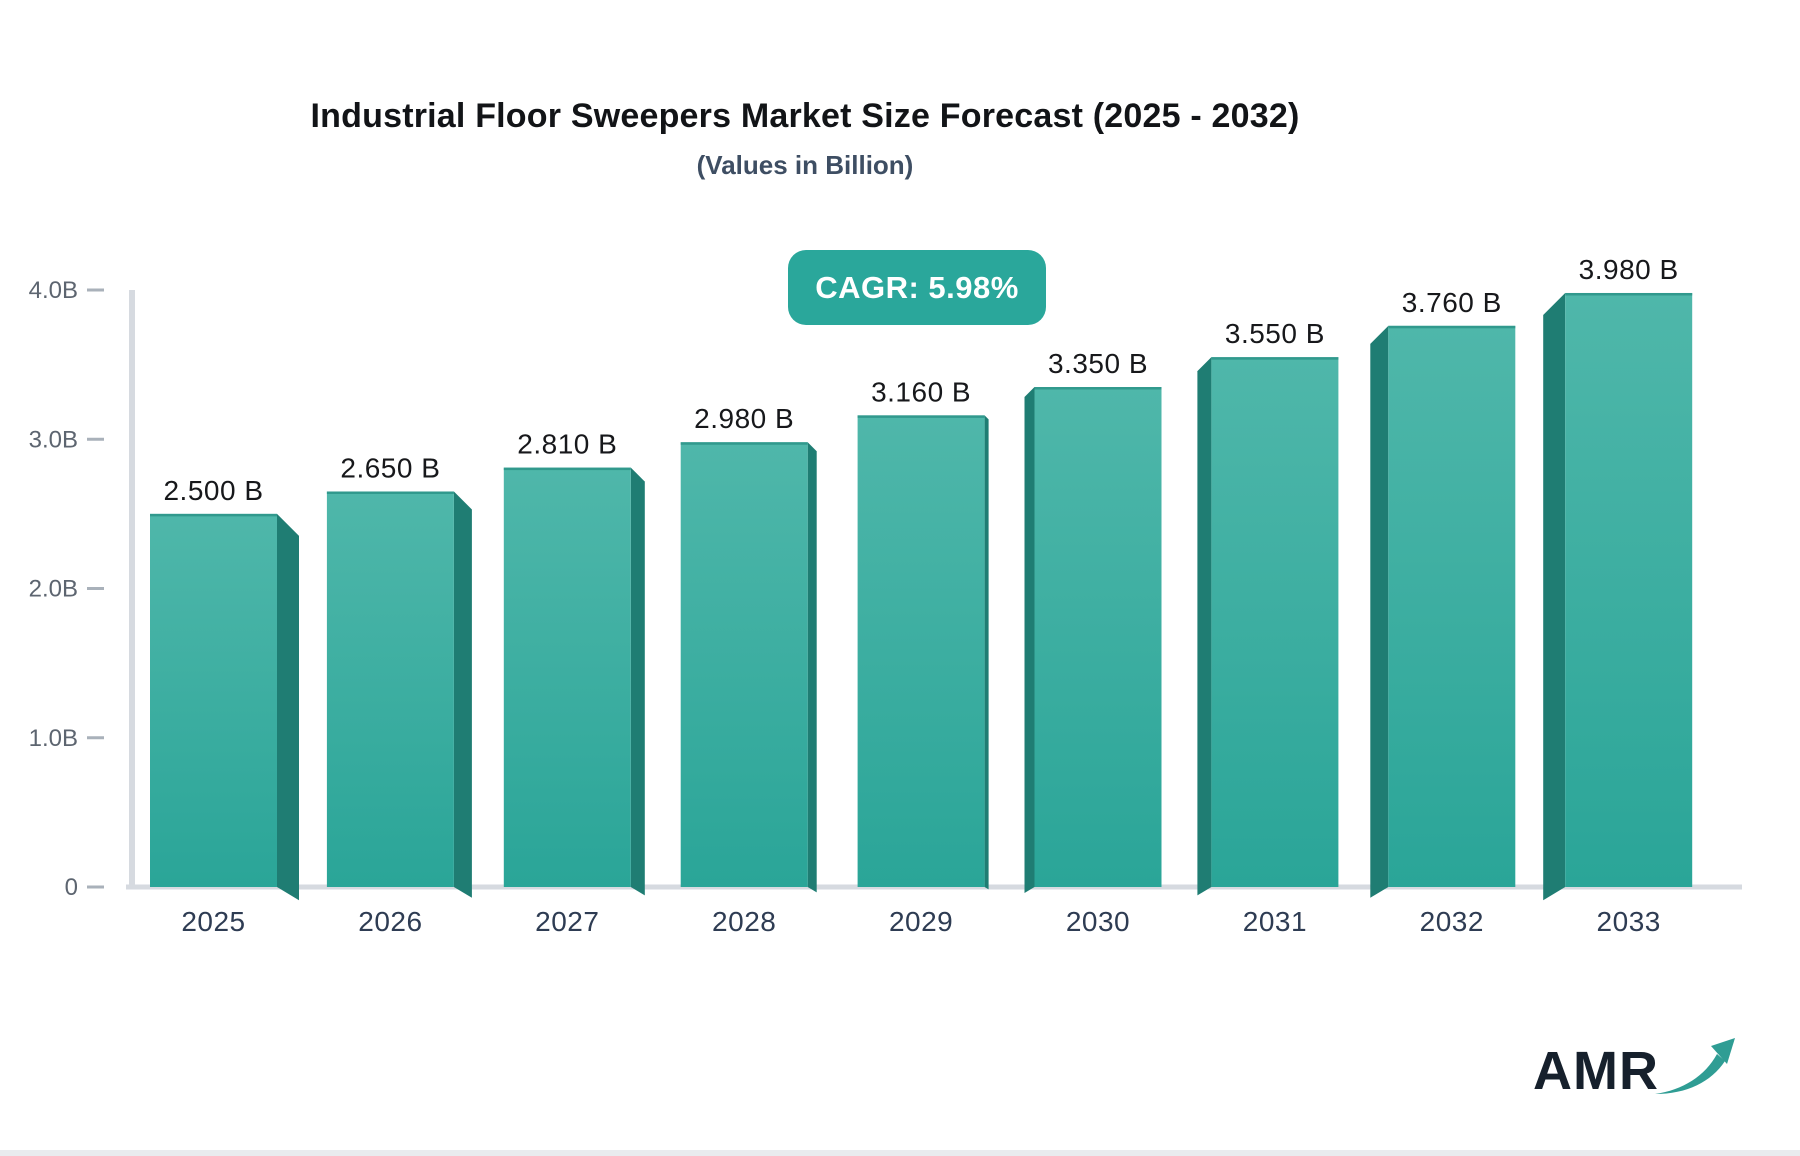  I want to click on bar-value-label: 2.500 B, so click(213, 490).